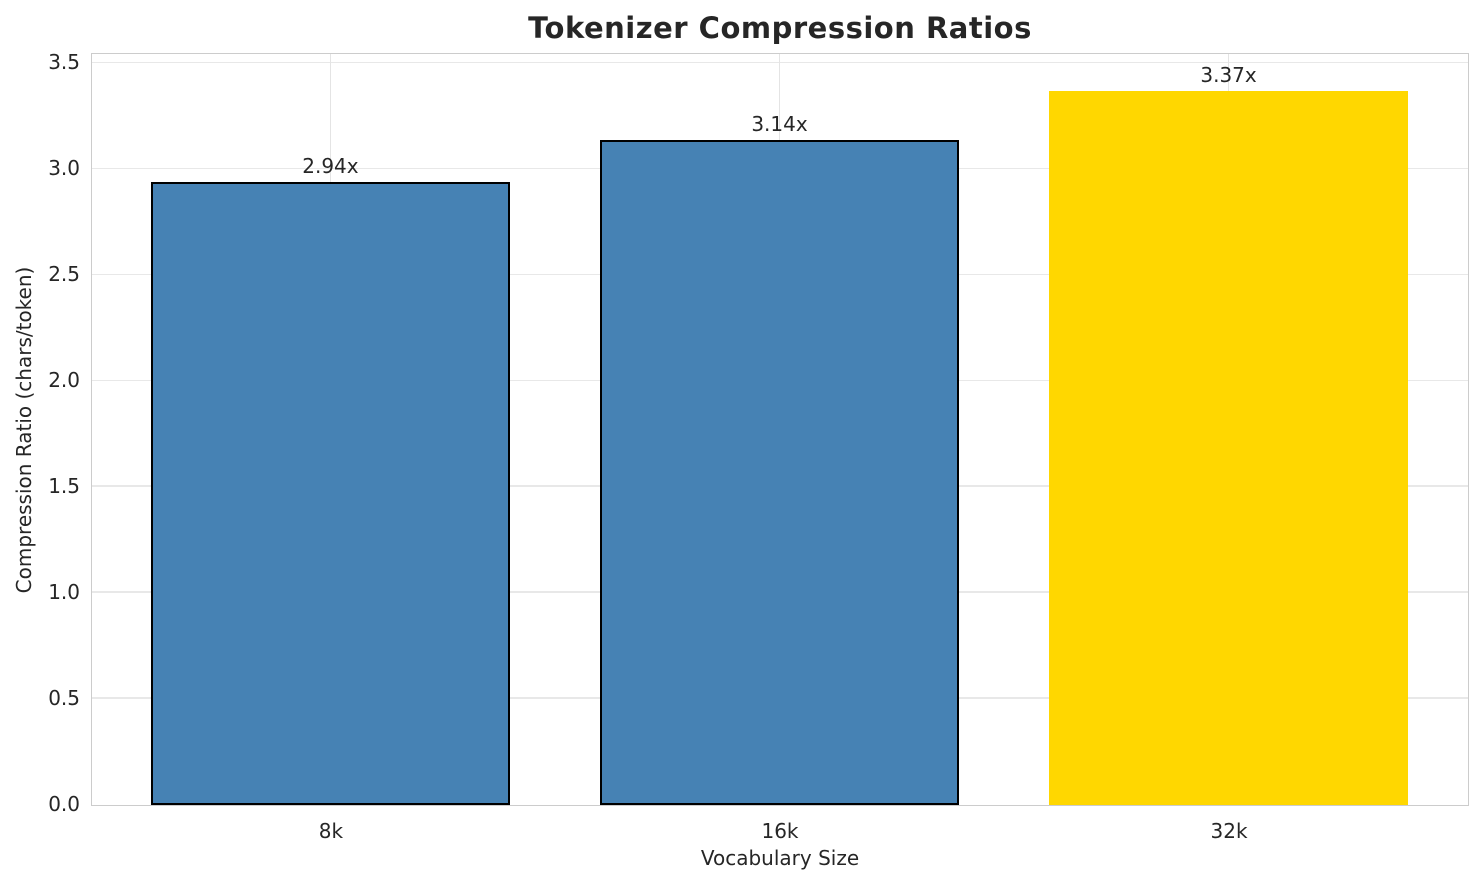  Describe the element at coordinates (64, 168) in the screenshot. I see `y-tick-label: 3.0` at that location.